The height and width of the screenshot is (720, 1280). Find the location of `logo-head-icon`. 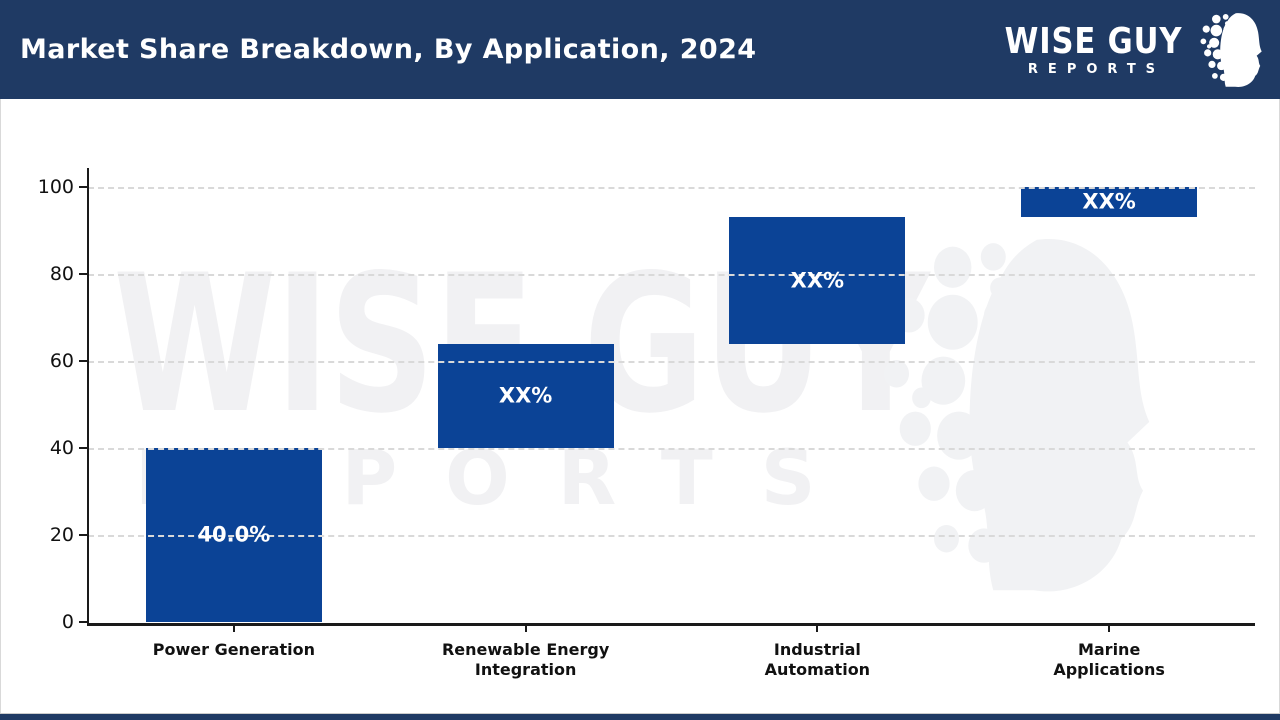

logo-head-icon is located at coordinates (1231, 49).